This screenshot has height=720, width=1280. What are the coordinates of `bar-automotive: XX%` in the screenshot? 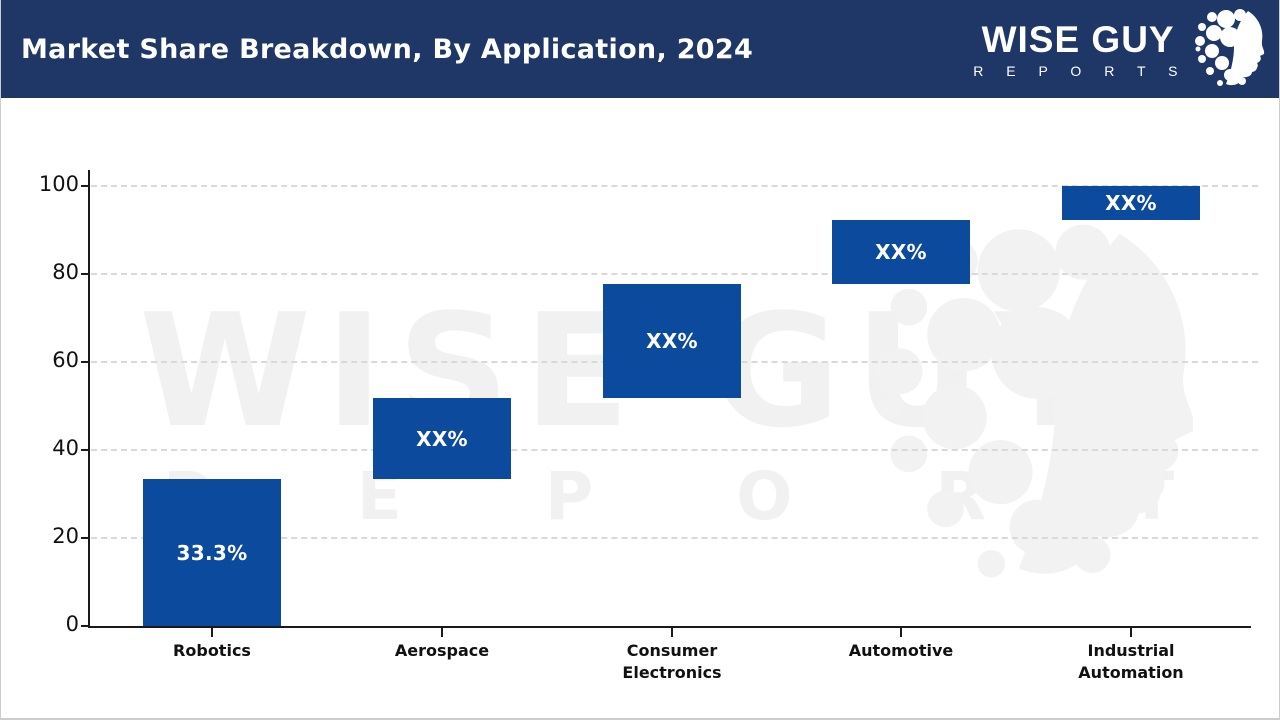 It's located at (901, 252).